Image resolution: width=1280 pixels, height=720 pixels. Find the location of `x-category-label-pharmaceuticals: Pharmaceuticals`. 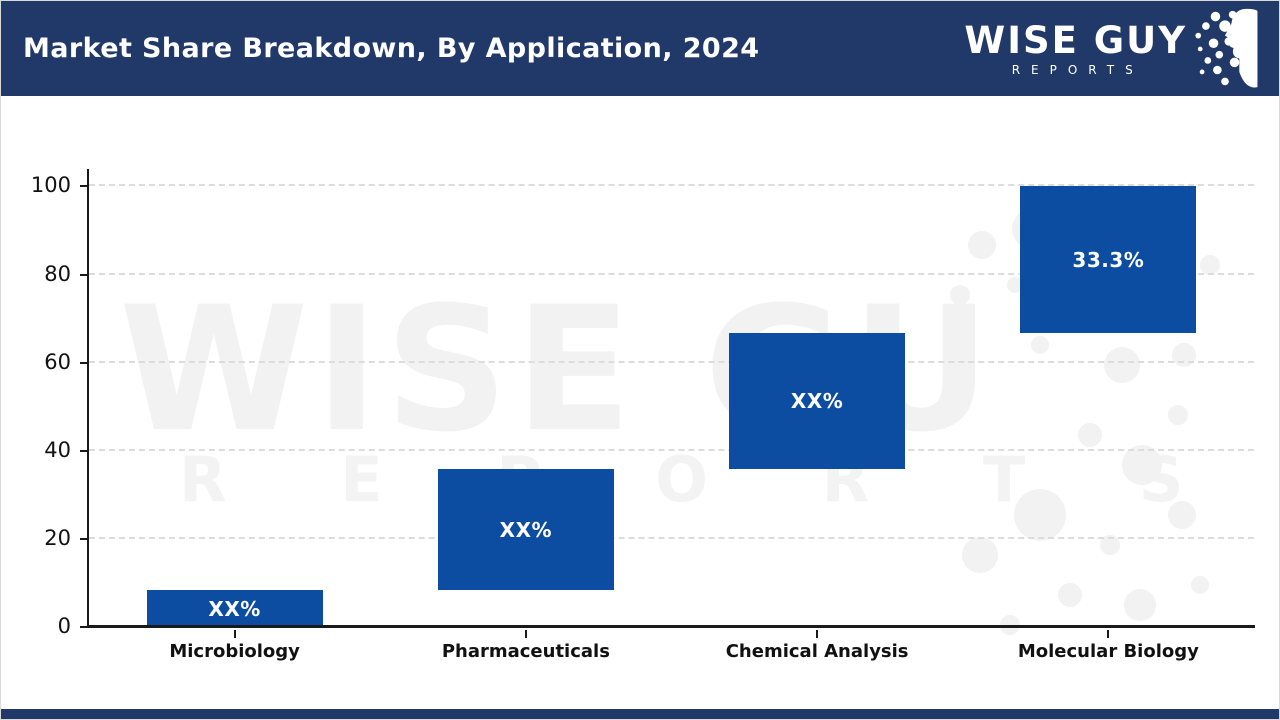

x-category-label-pharmaceuticals: Pharmaceuticals is located at coordinates (525, 651).